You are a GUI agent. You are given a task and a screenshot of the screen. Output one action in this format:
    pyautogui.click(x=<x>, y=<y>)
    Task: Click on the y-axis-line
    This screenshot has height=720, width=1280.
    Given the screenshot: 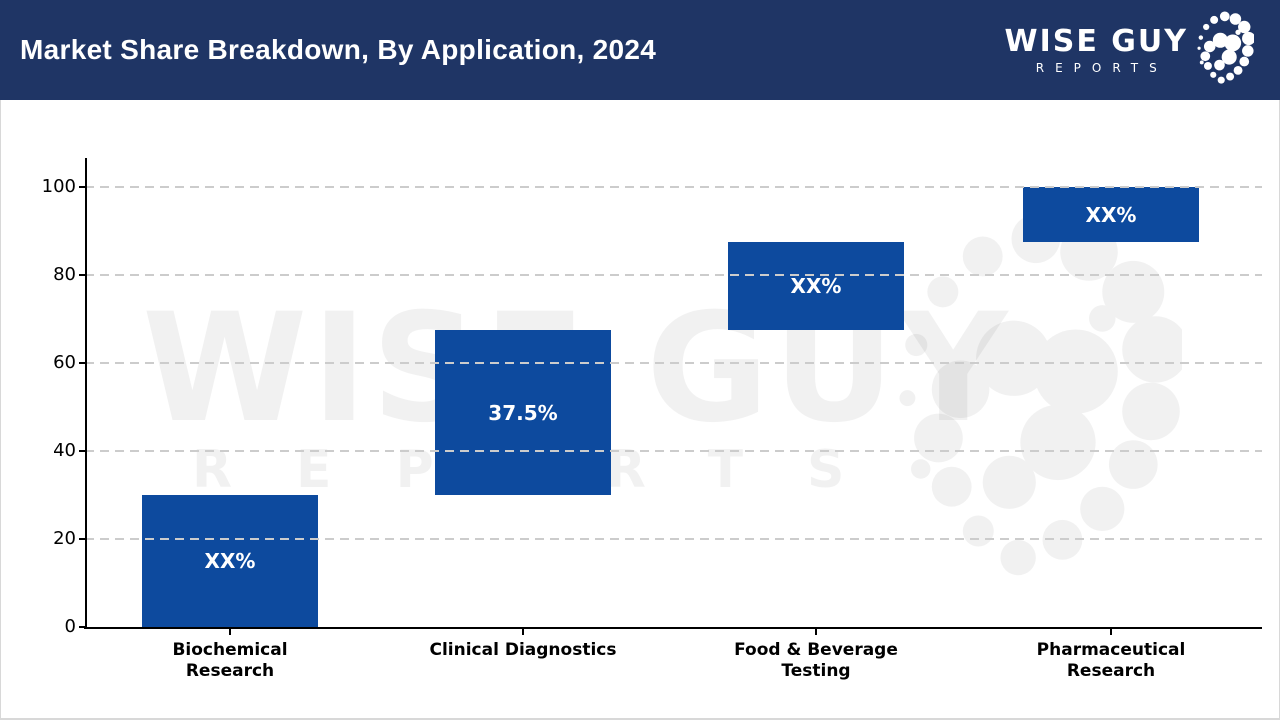 What is the action you would take?
    pyautogui.click(x=86, y=393)
    